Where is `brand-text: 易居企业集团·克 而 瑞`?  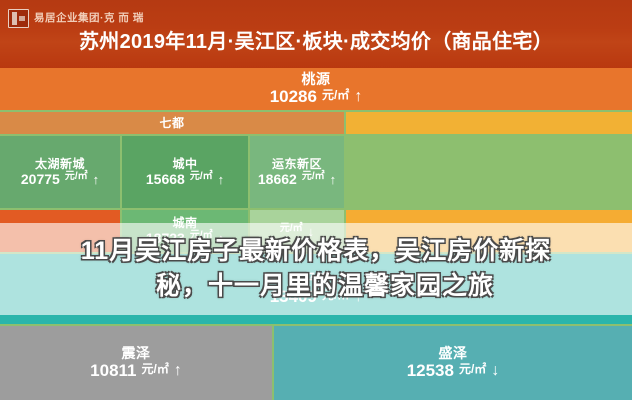
brand-text: 易居企业集团·克 而 瑞 is located at coordinates (89, 18).